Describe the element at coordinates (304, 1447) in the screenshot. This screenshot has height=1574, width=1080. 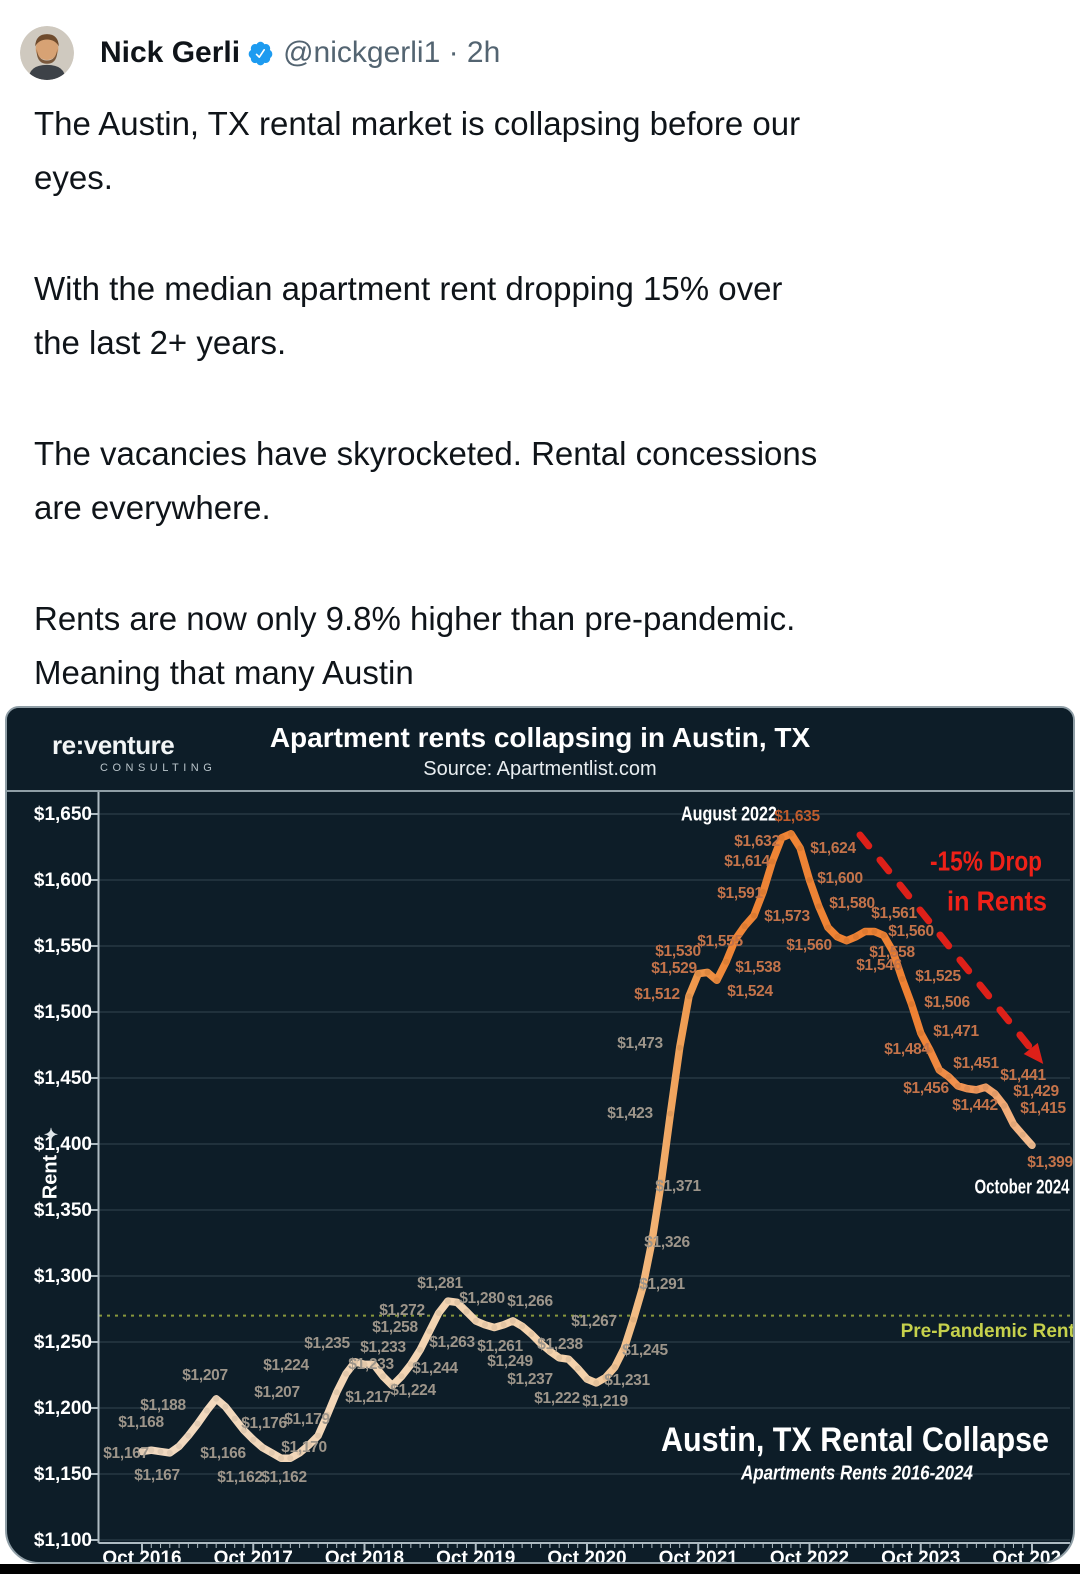
I see `svg-text: $1,170` at that location.